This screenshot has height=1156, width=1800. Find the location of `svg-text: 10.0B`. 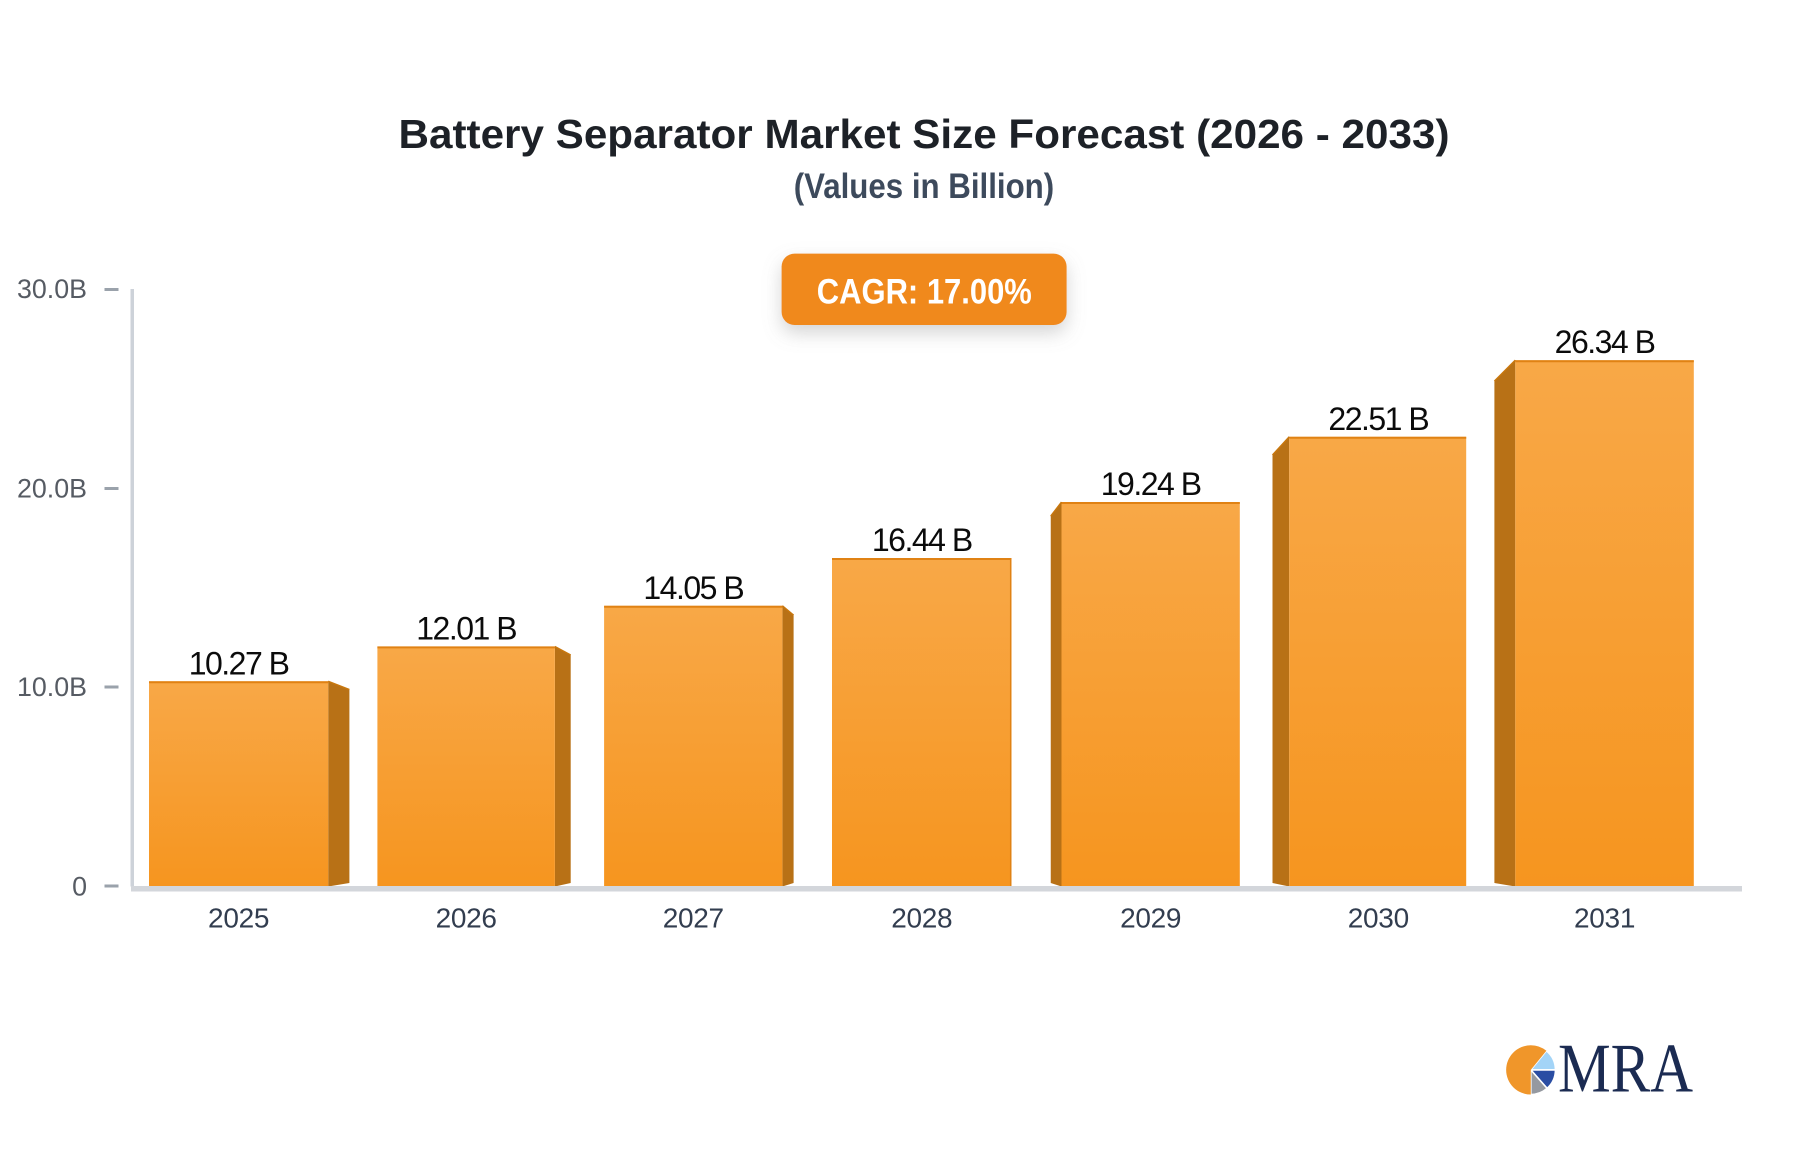

svg-text: 10.0B is located at coordinates (52, 687).